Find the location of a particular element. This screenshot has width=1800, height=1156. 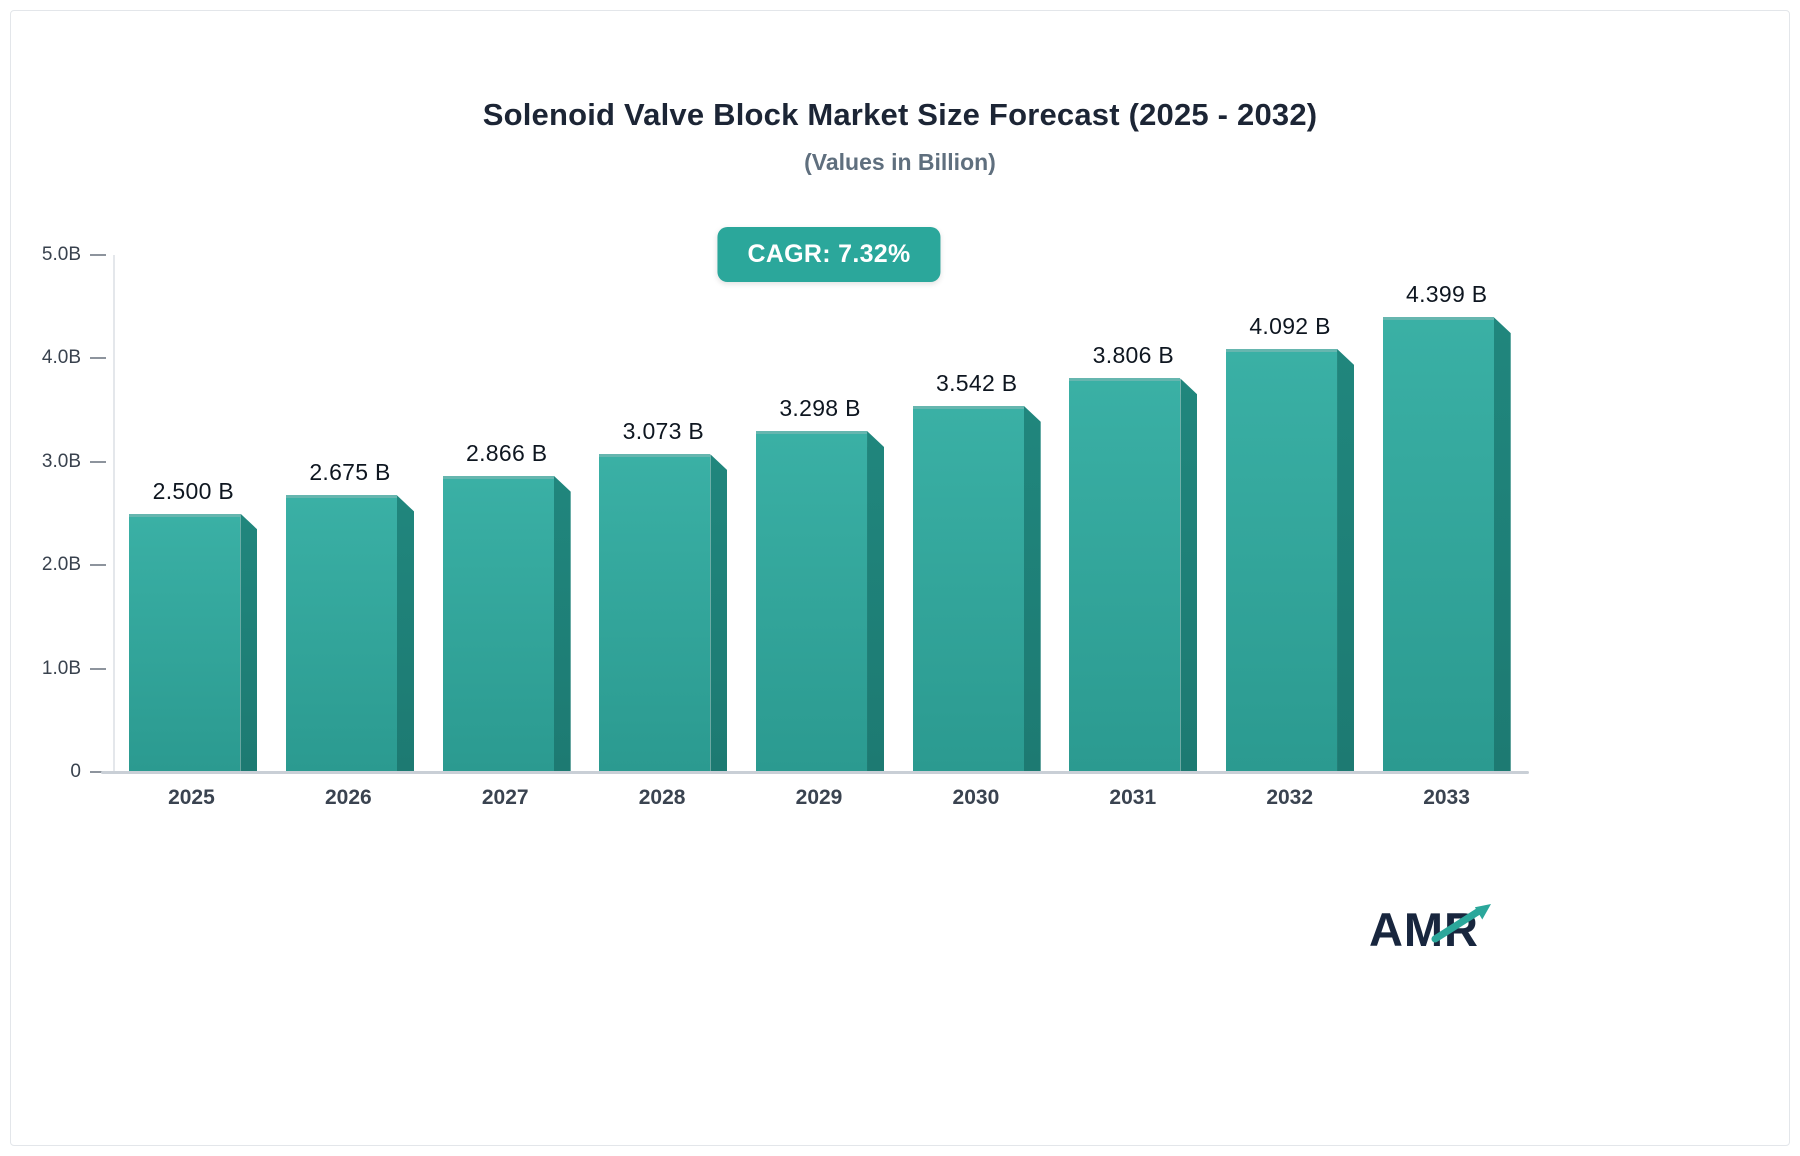

bar-slot: 3.542 B is located at coordinates (976, 513).